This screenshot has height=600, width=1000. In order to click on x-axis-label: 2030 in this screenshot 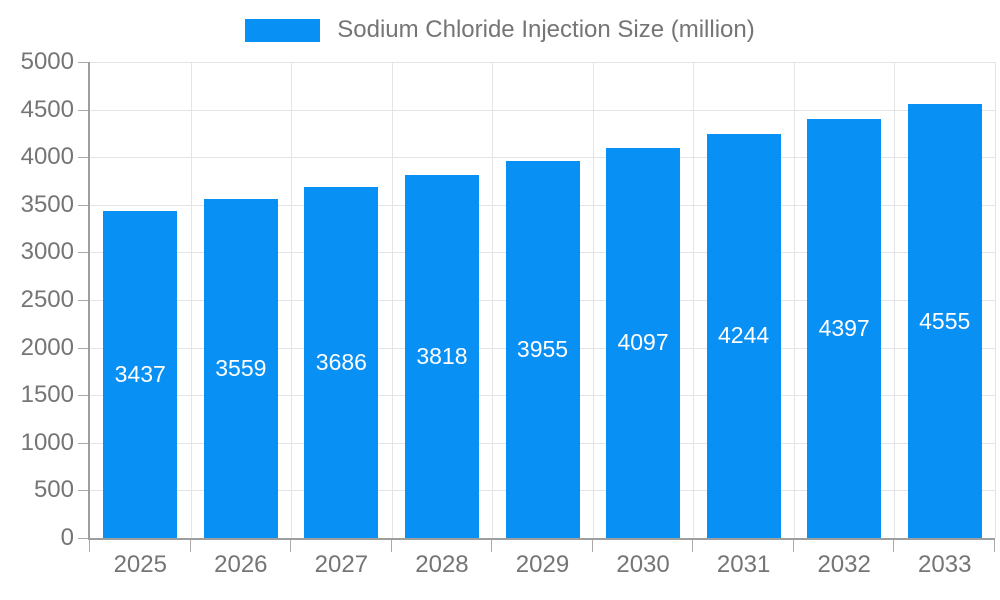, I will do `click(643, 564)`.